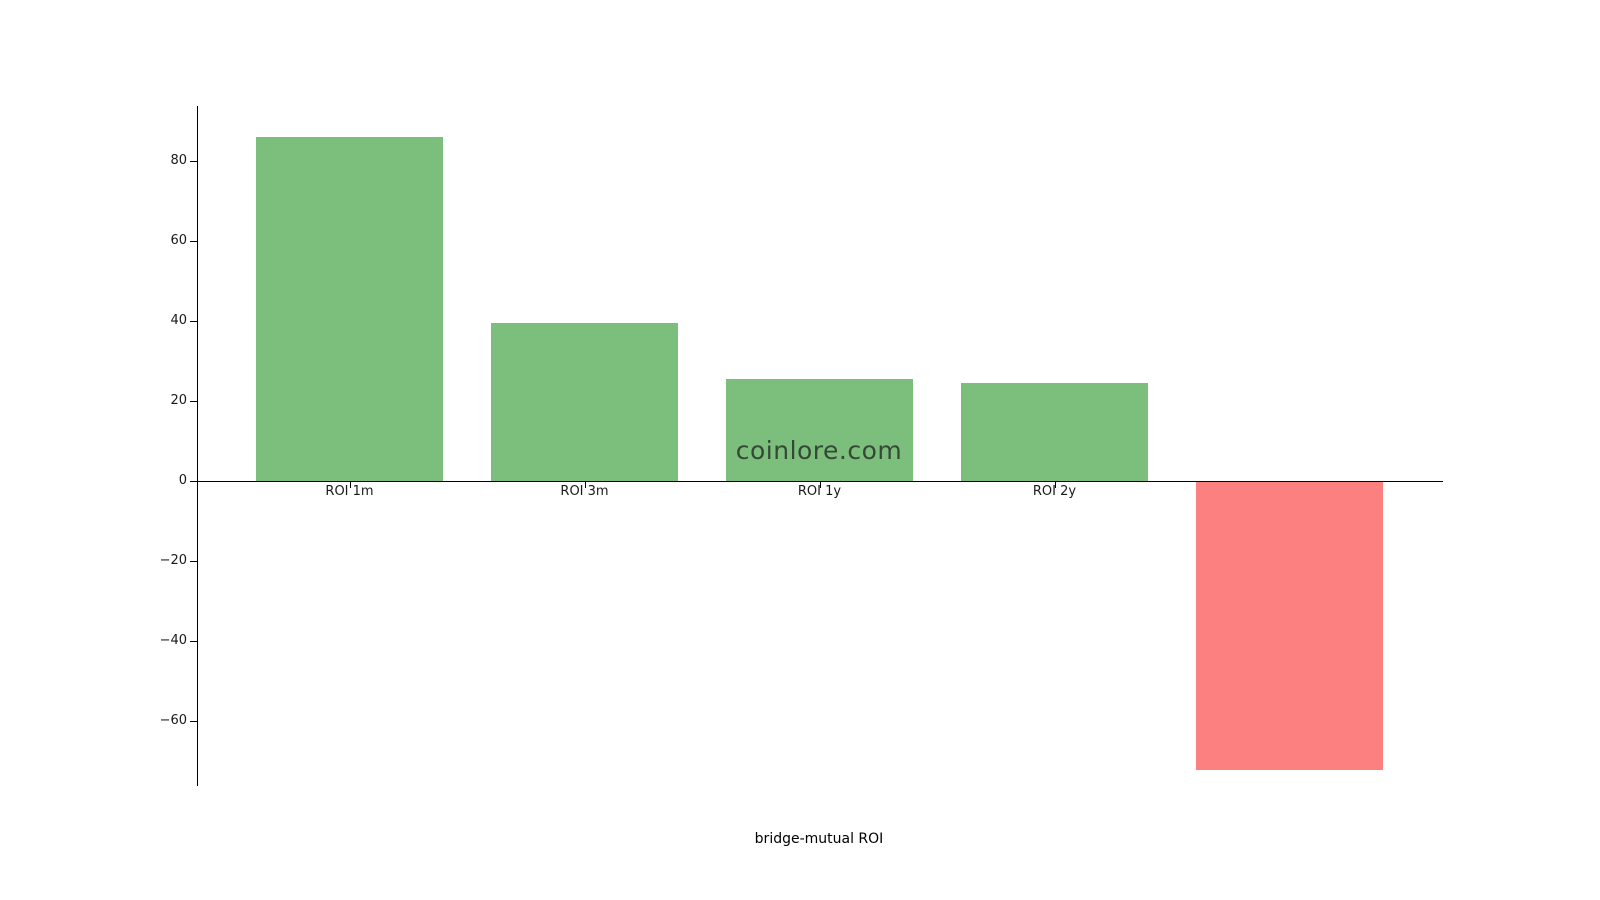 Image resolution: width=1600 pixels, height=900 pixels. What do you see at coordinates (178, 240) in the screenshot?
I see `y-tick-label: 60` at bounding box center [178, 240].